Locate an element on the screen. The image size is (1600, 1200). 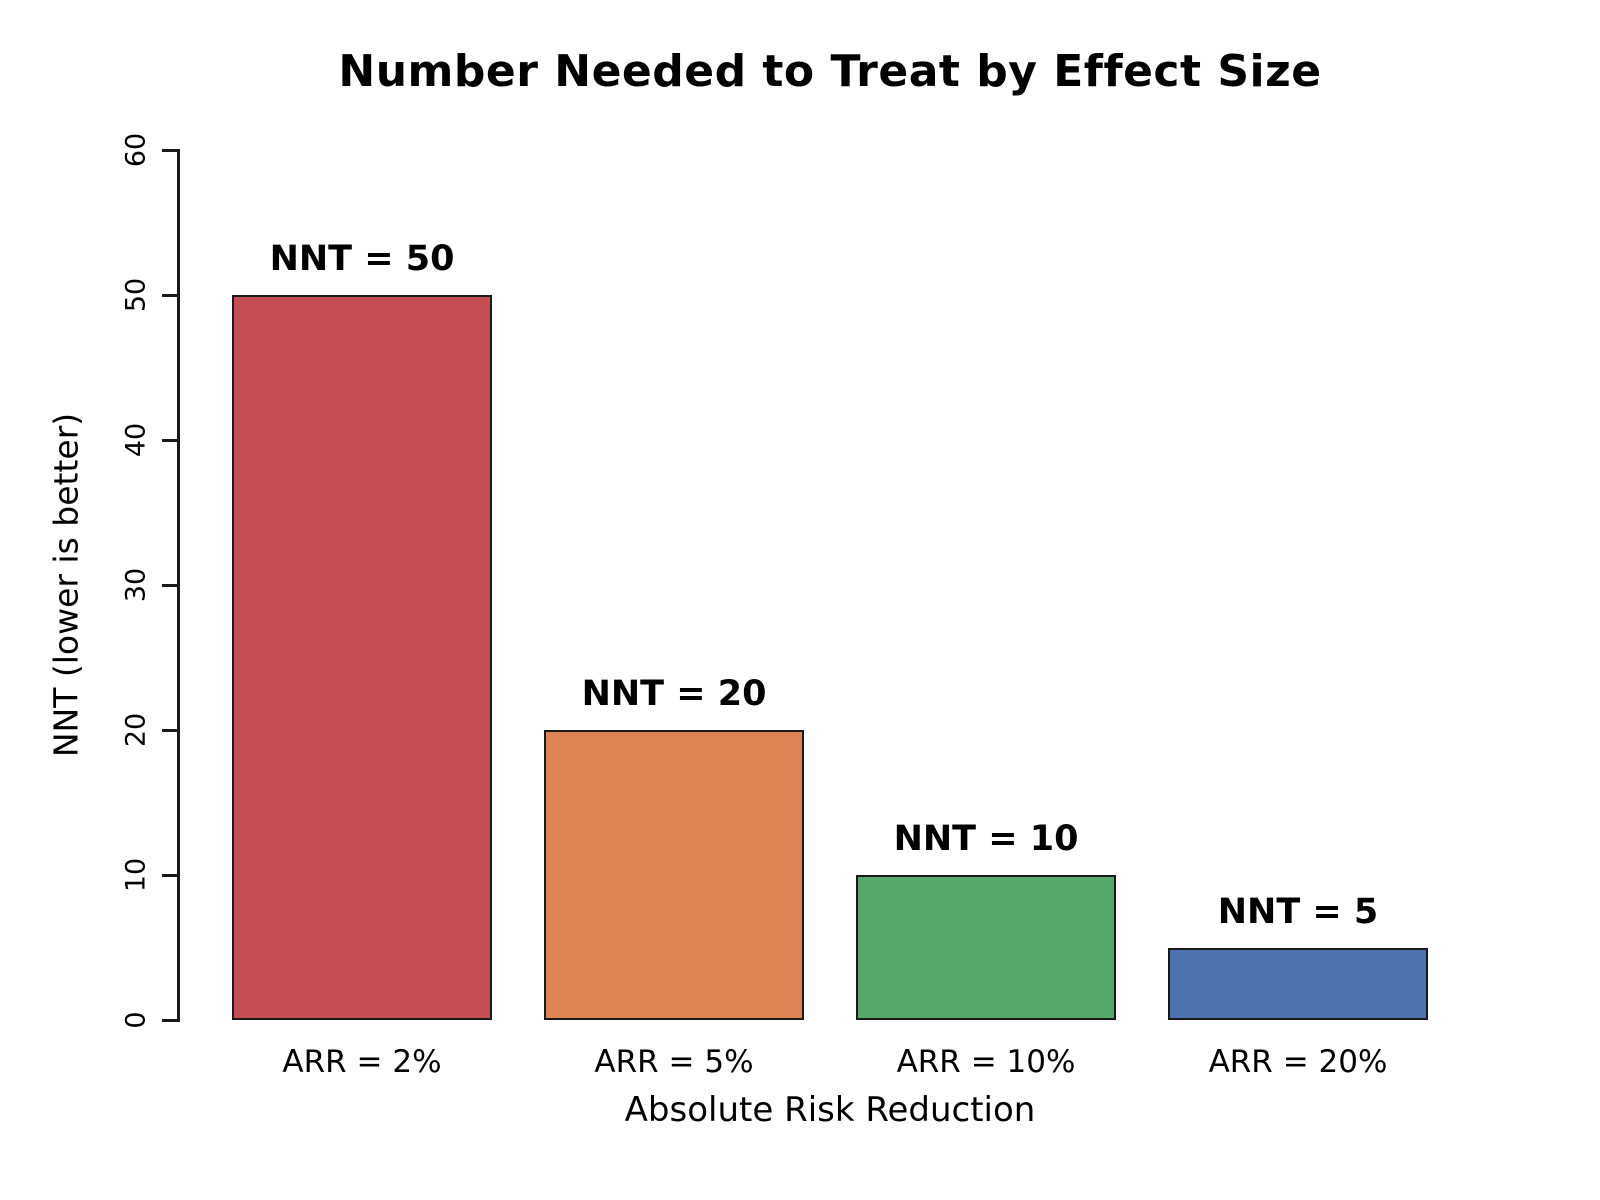
y-tick-label: 30 is located at coordinates (136, 585).